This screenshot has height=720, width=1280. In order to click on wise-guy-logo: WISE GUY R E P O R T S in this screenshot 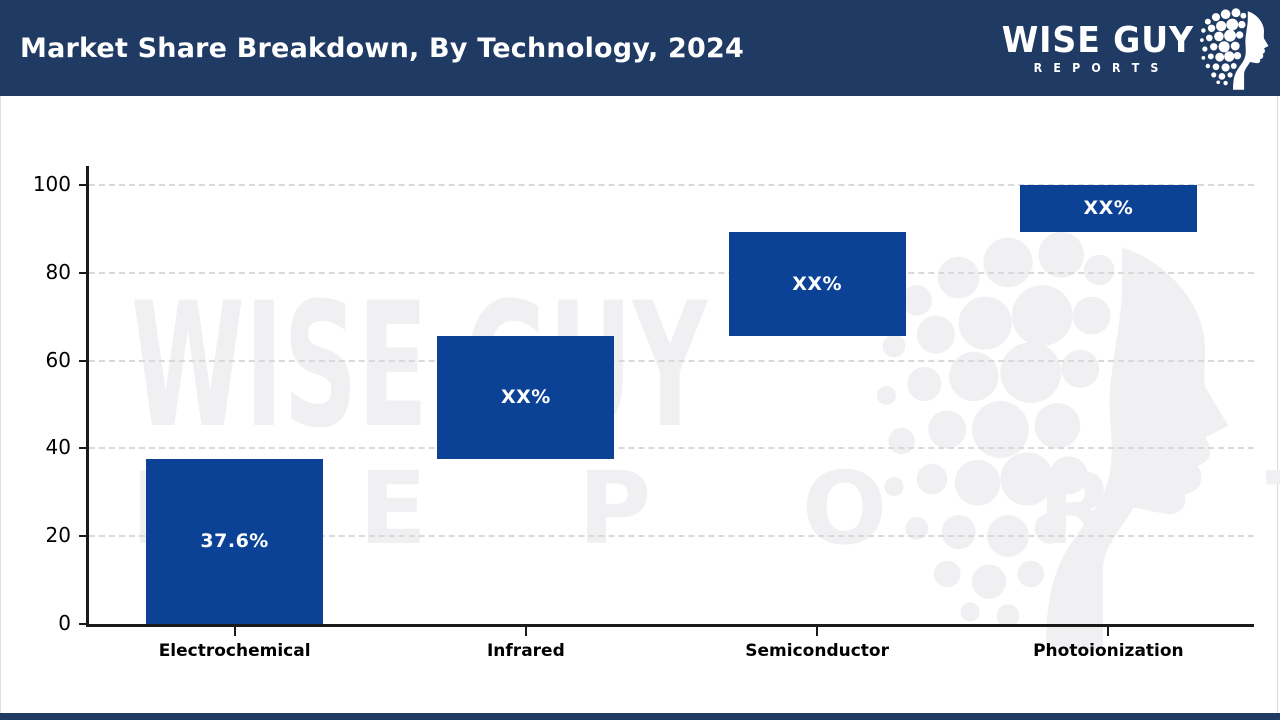, I will do `click(1127, 49)`.